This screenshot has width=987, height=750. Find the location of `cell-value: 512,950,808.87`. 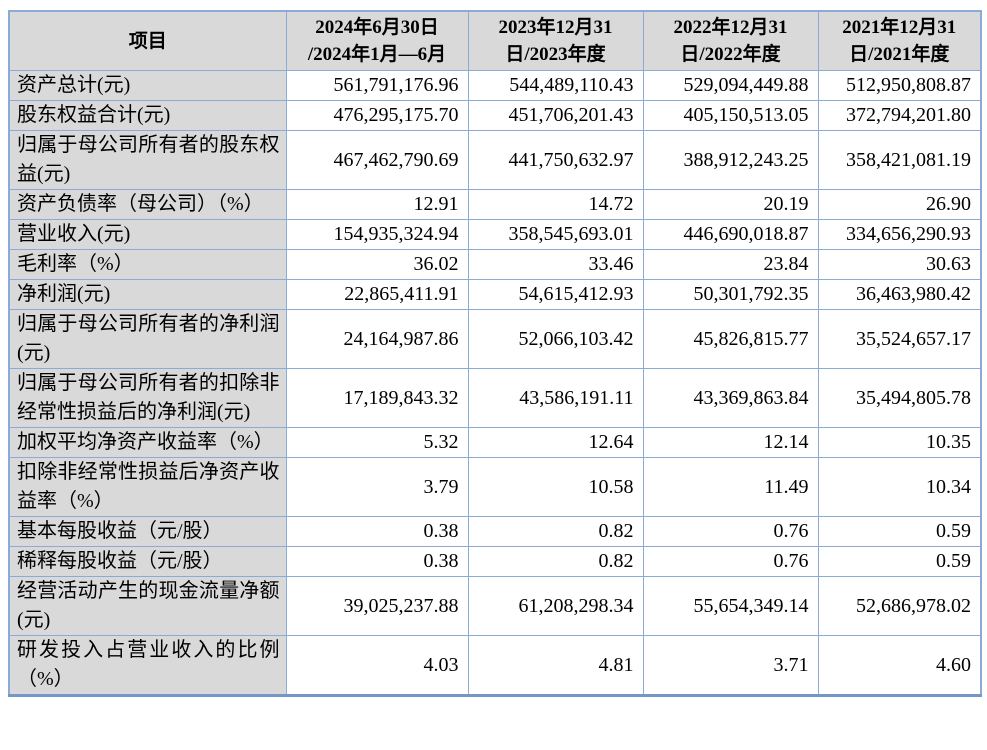

cell-value: 512,950,808.87 is located at coordinates (899, 85).